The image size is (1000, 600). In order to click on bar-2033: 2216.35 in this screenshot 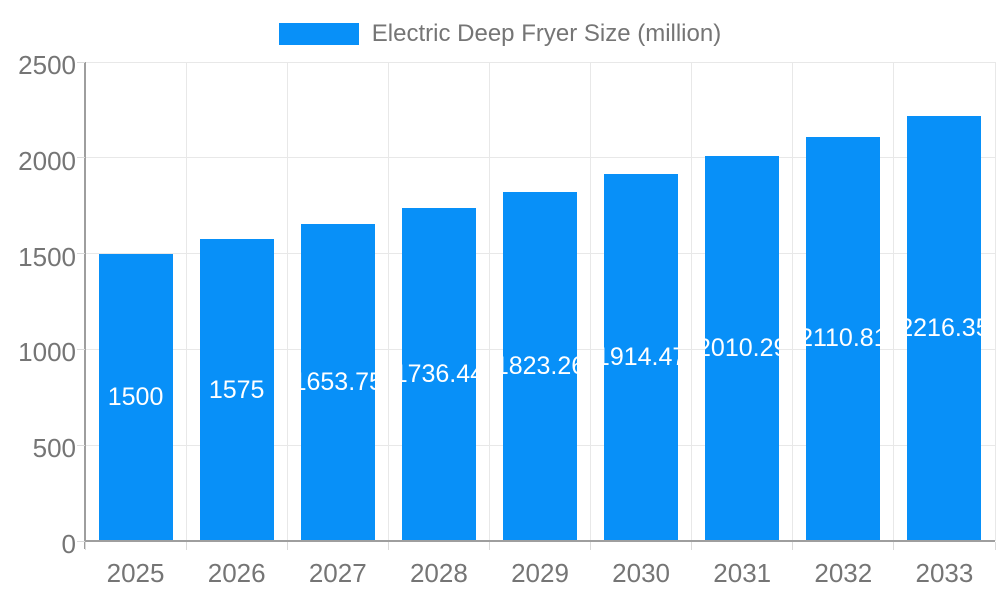, I will do `click(944, 328)`.